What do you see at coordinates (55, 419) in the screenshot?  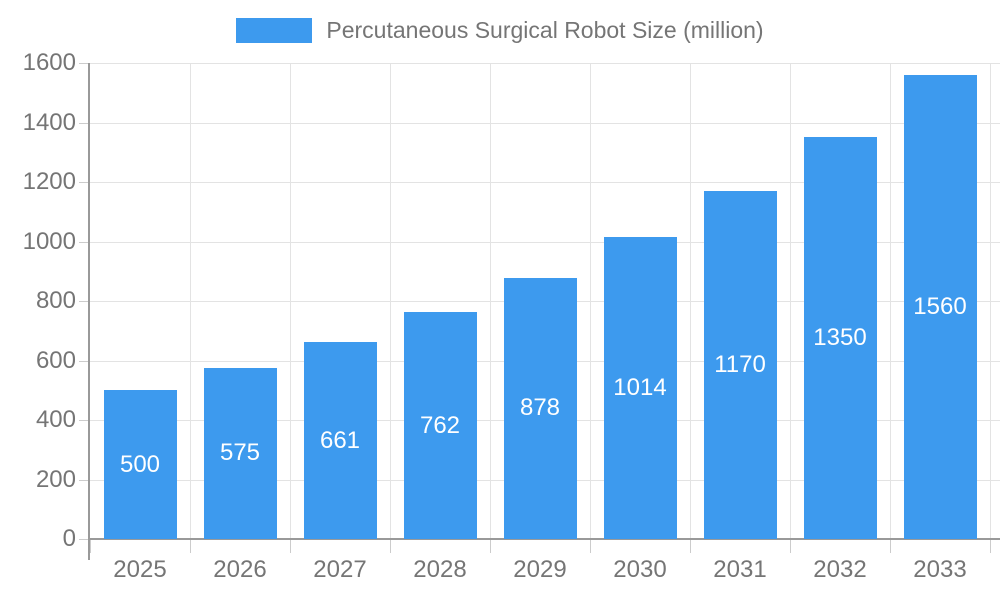 I see `y-tick-label: 400` at bounding box center [55, 419].